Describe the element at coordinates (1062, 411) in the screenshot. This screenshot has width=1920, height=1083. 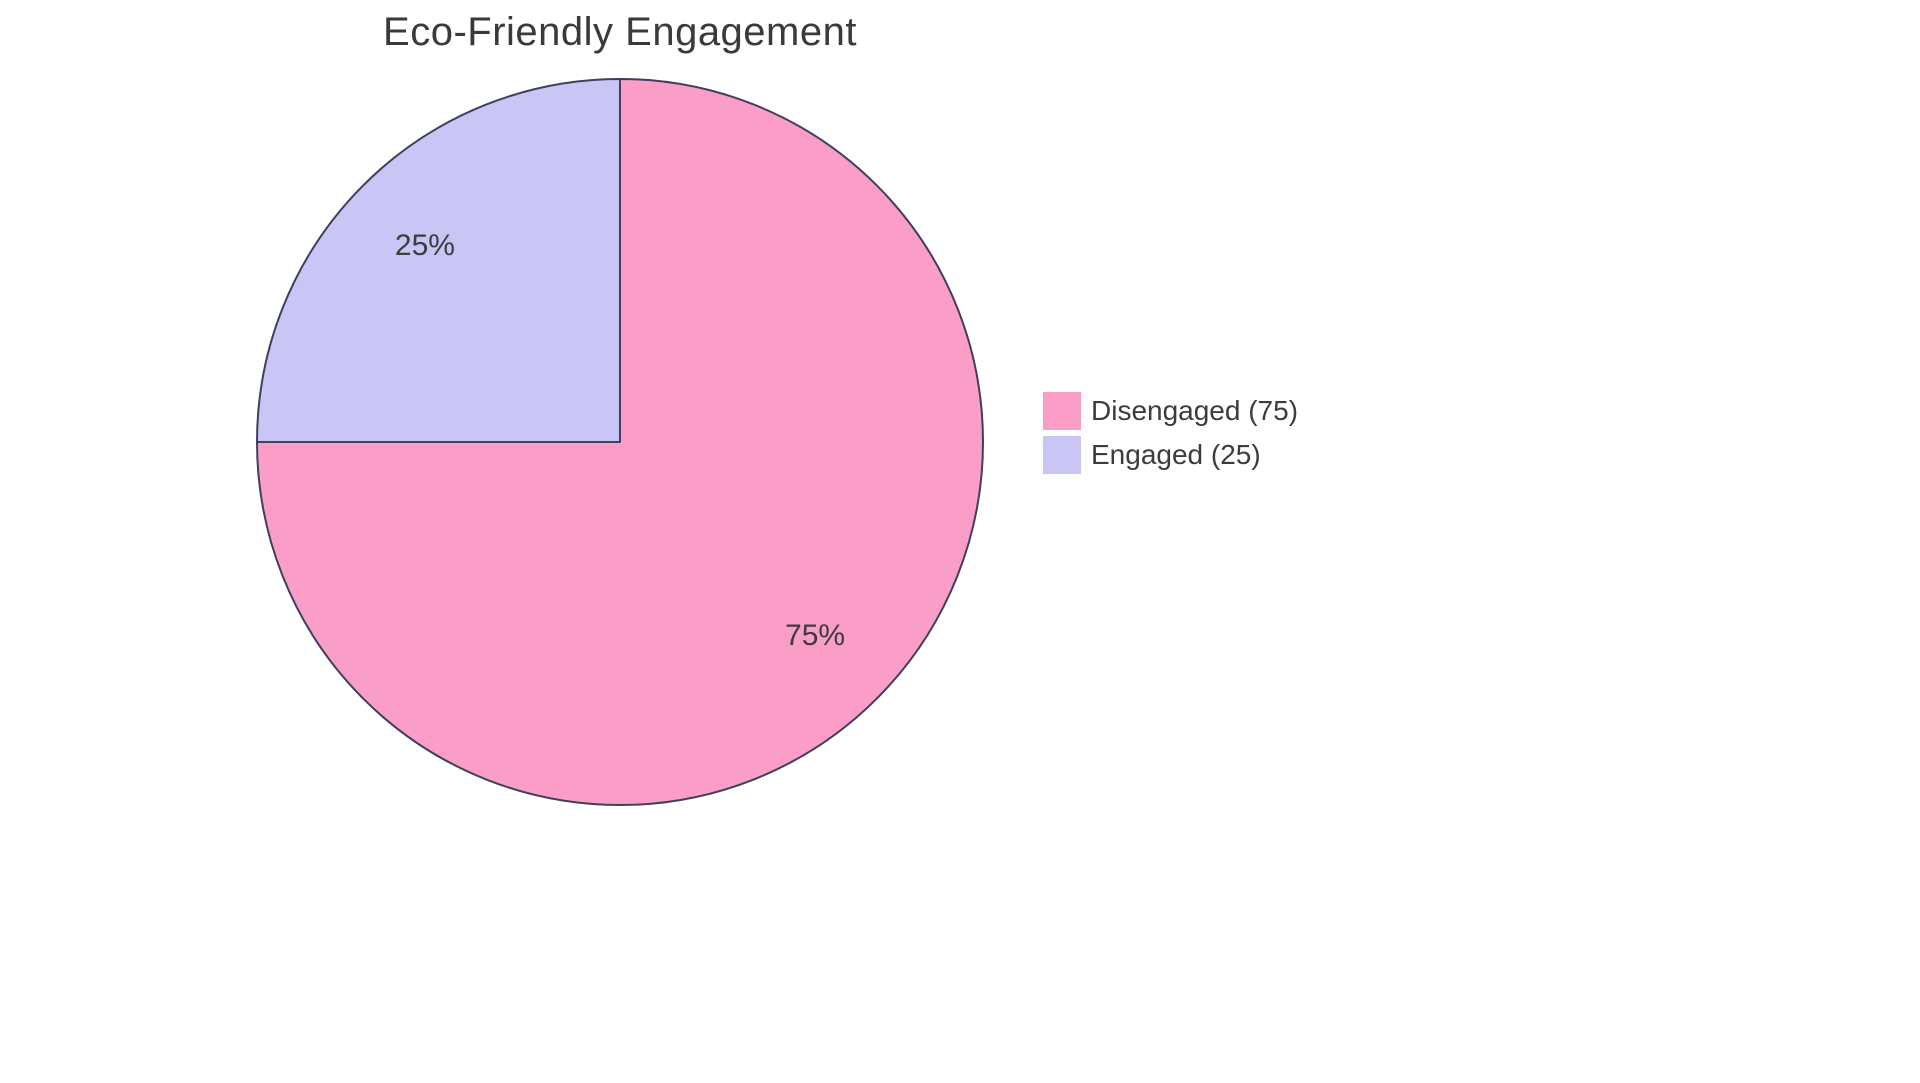
I see `legend-swatch-disengaged` at that location.